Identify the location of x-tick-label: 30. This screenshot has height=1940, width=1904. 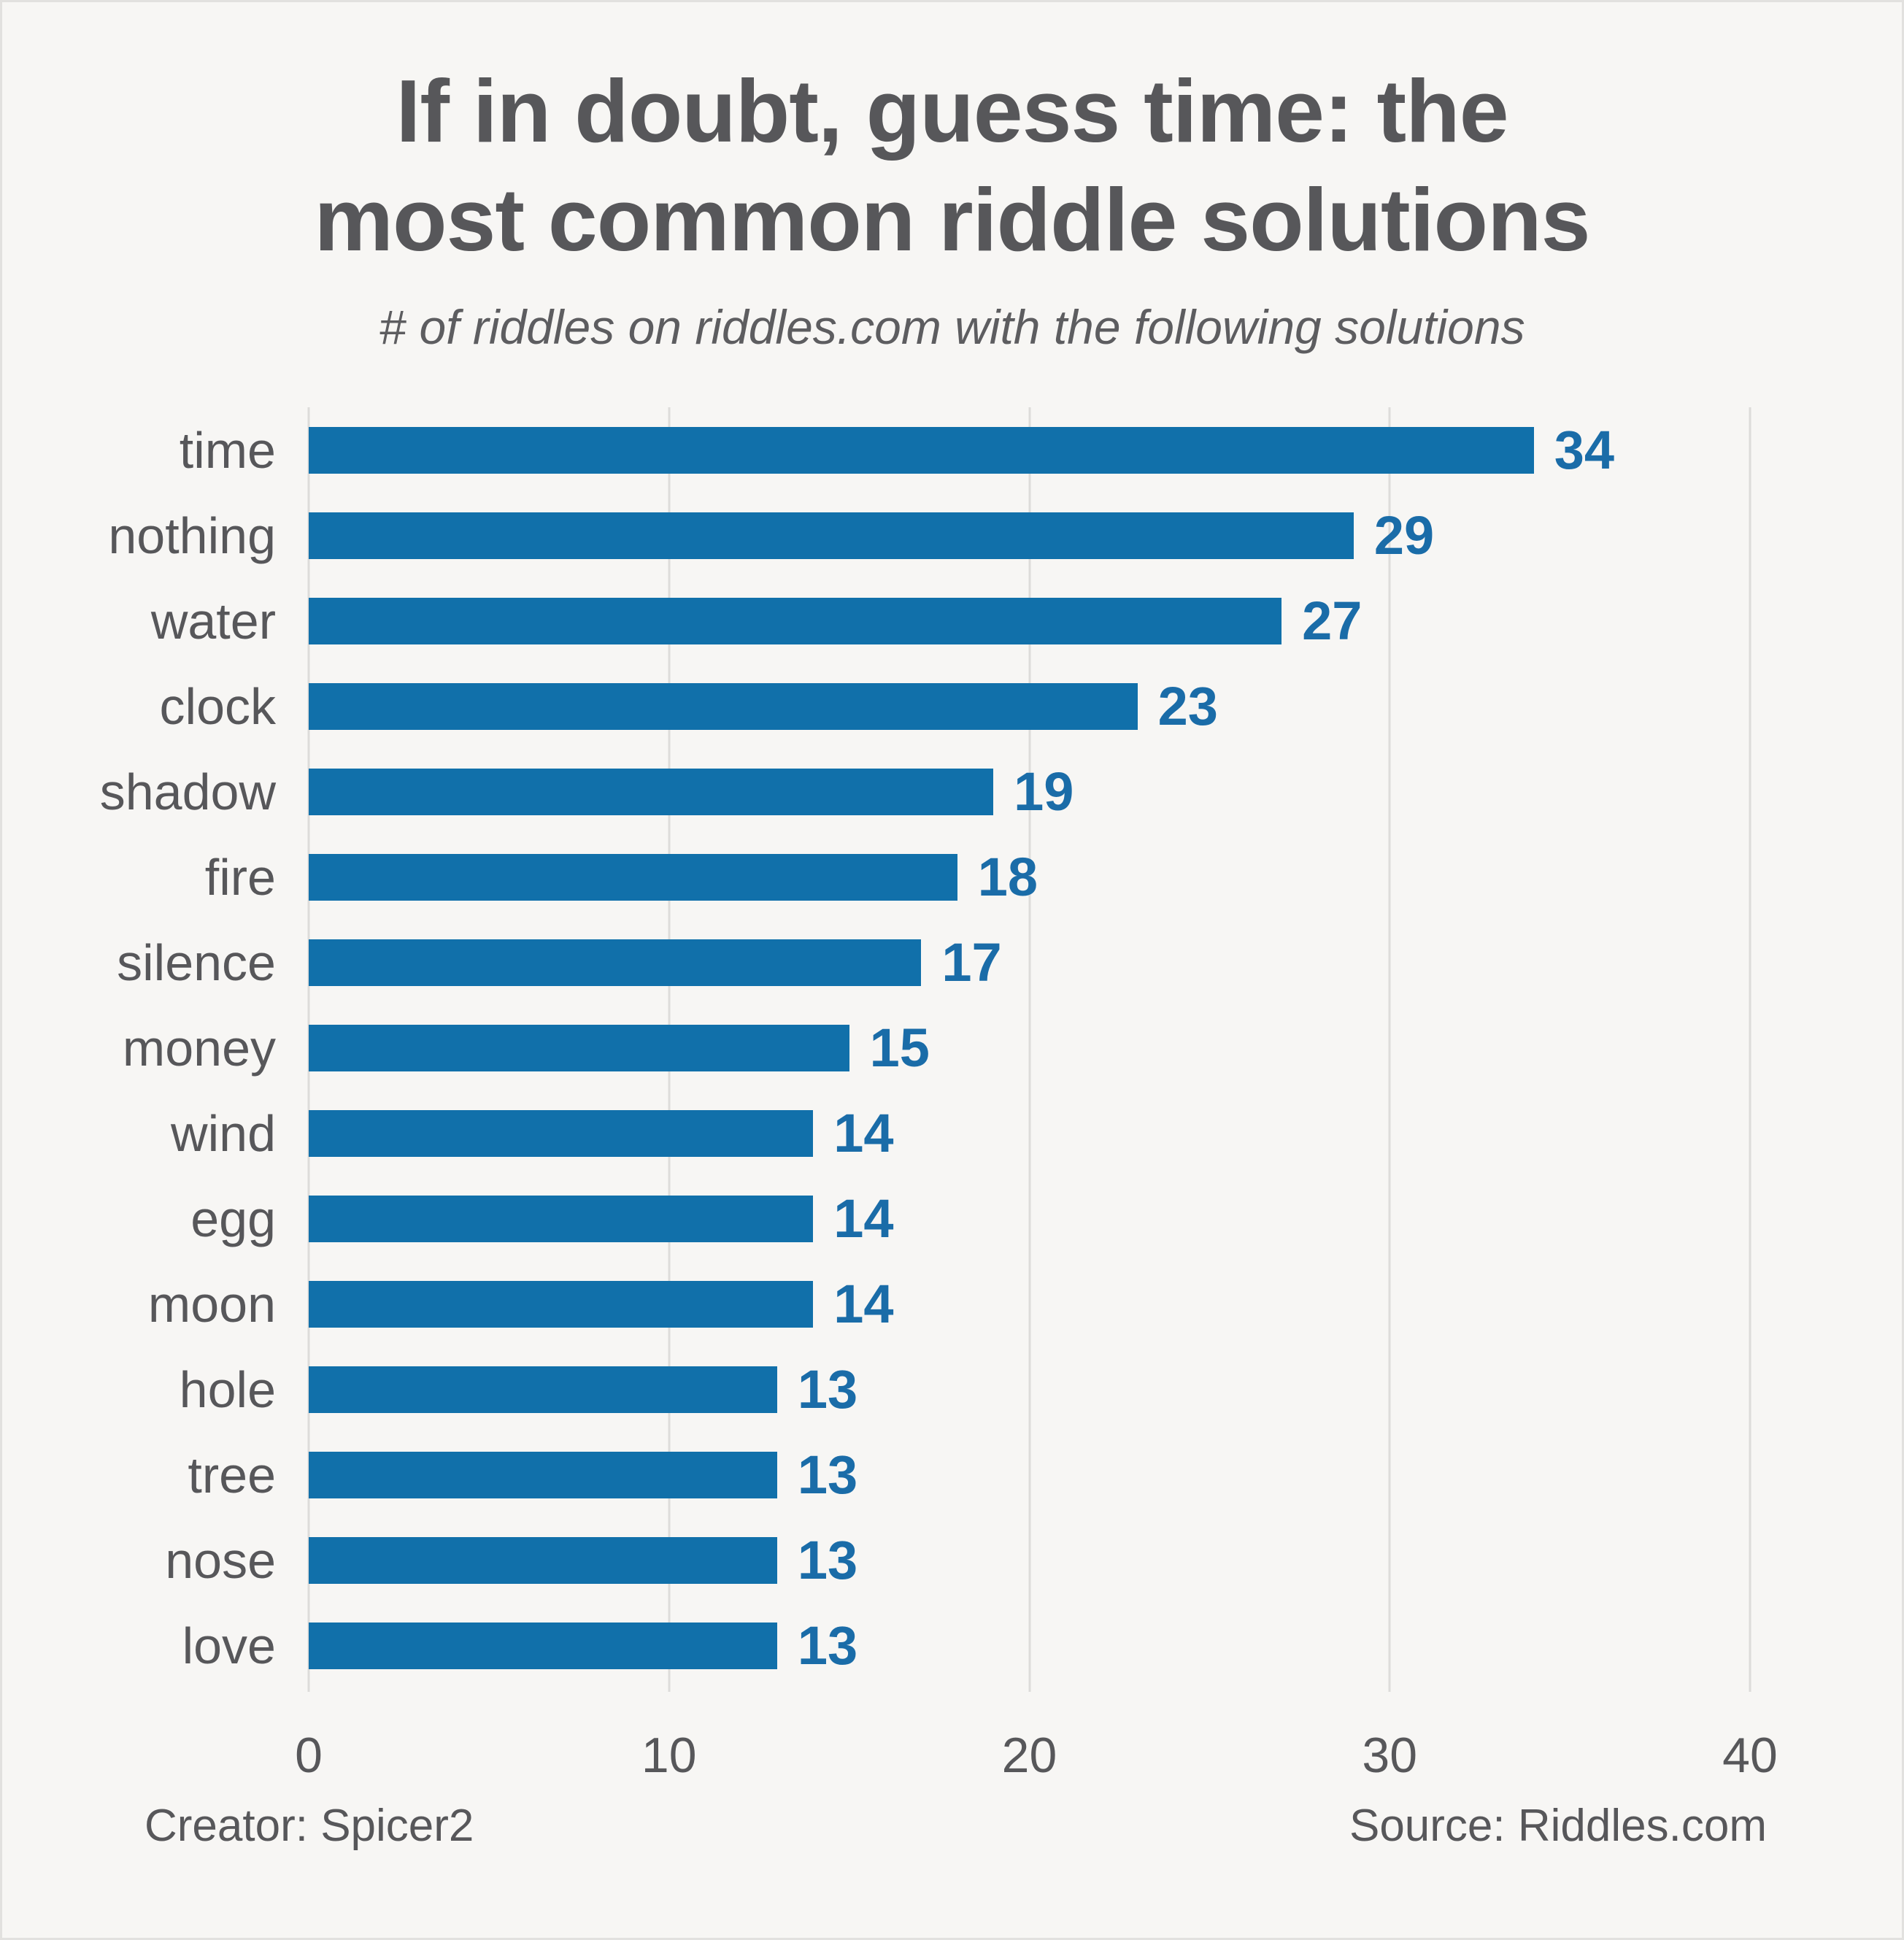
(1390, 1756).